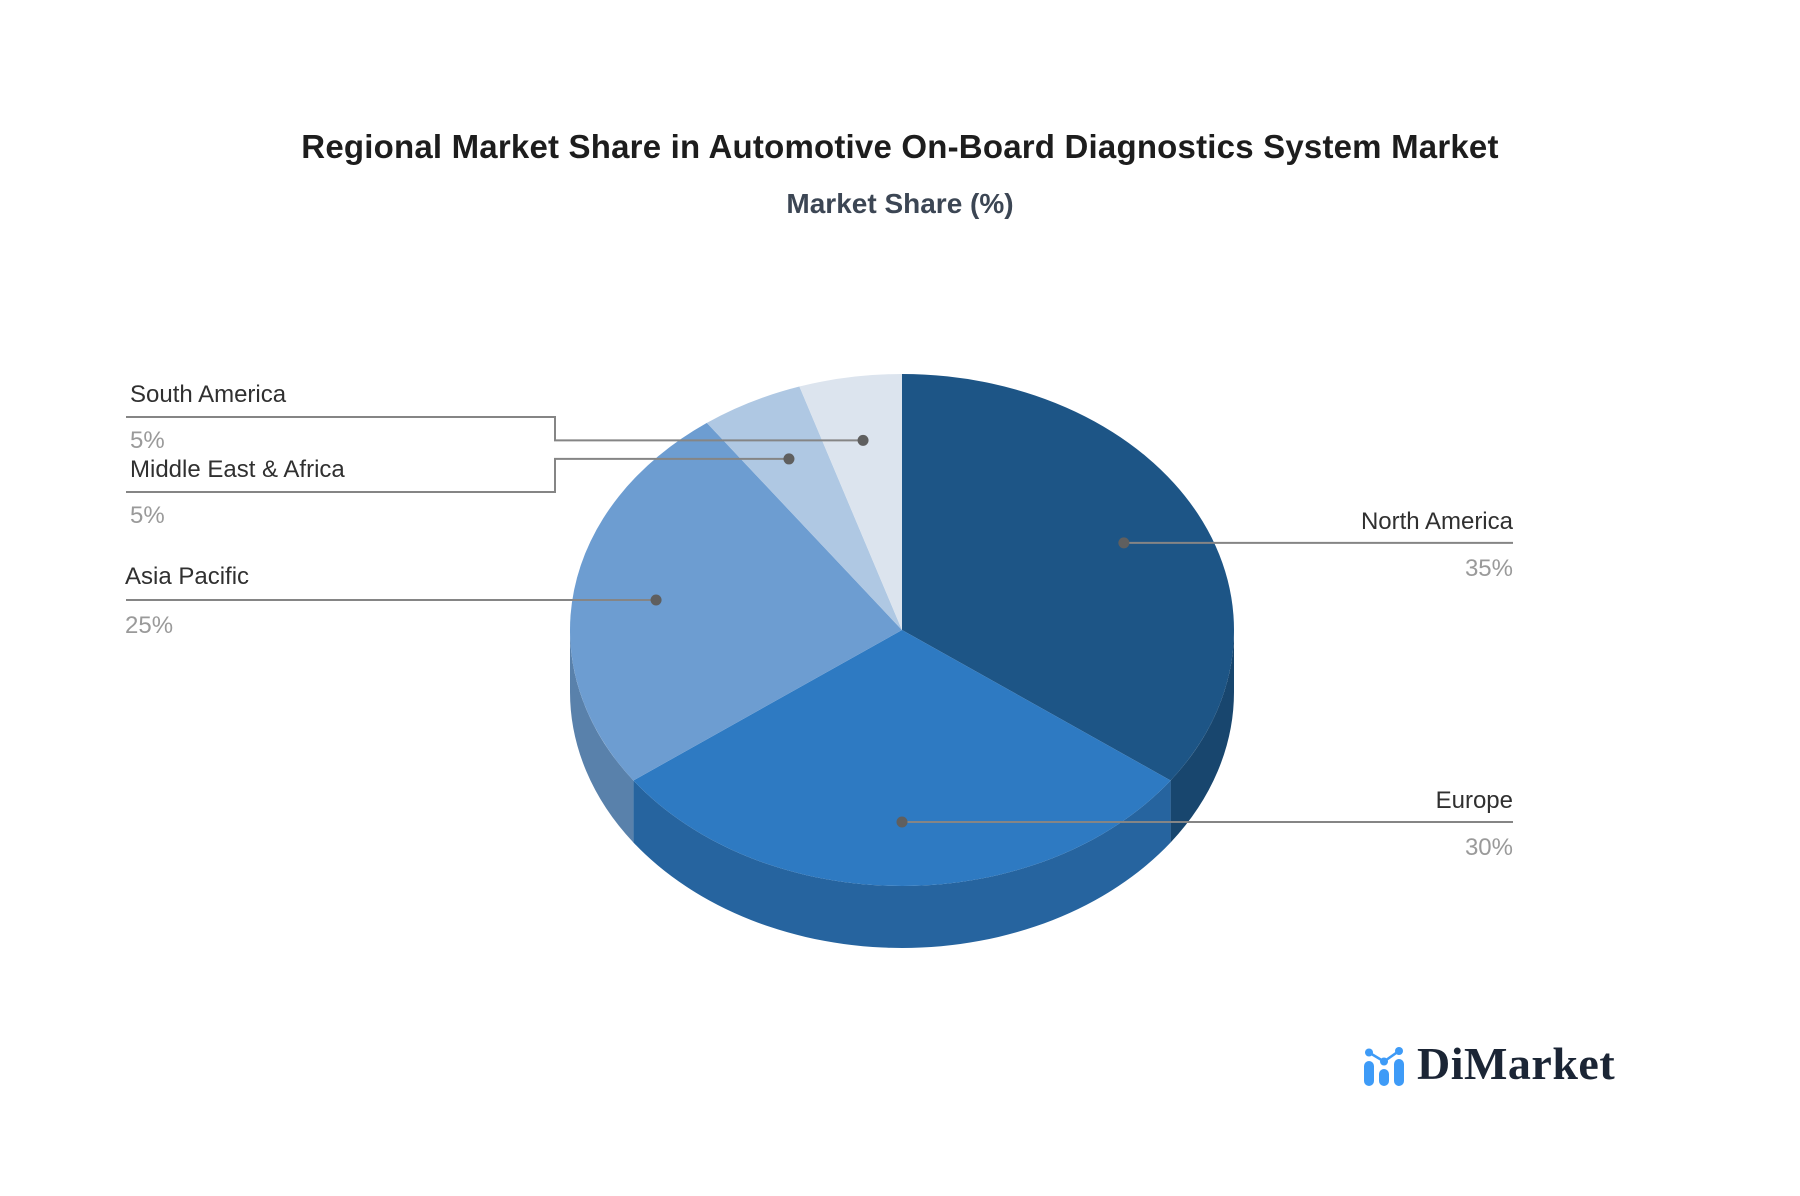 This screenshot has height=1196, width=1800. What do you see at coordinates (863, 440) in the screenshot?
I see `leader-dot-south-america` at bounding box center [863, 440].